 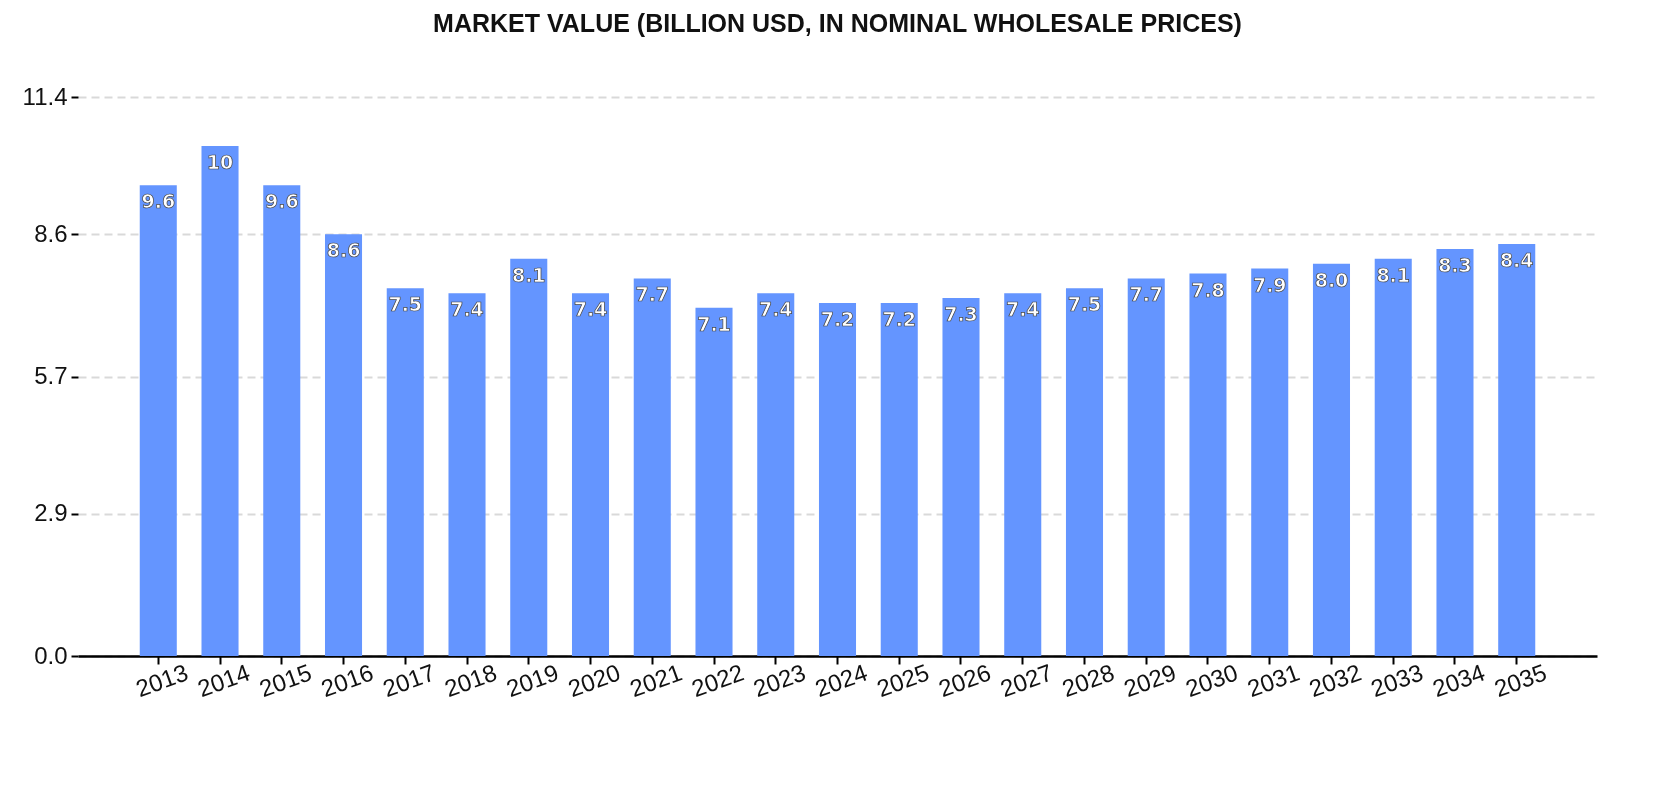 I want to click on data-label: 8.0, so click(x=1331, y=279).